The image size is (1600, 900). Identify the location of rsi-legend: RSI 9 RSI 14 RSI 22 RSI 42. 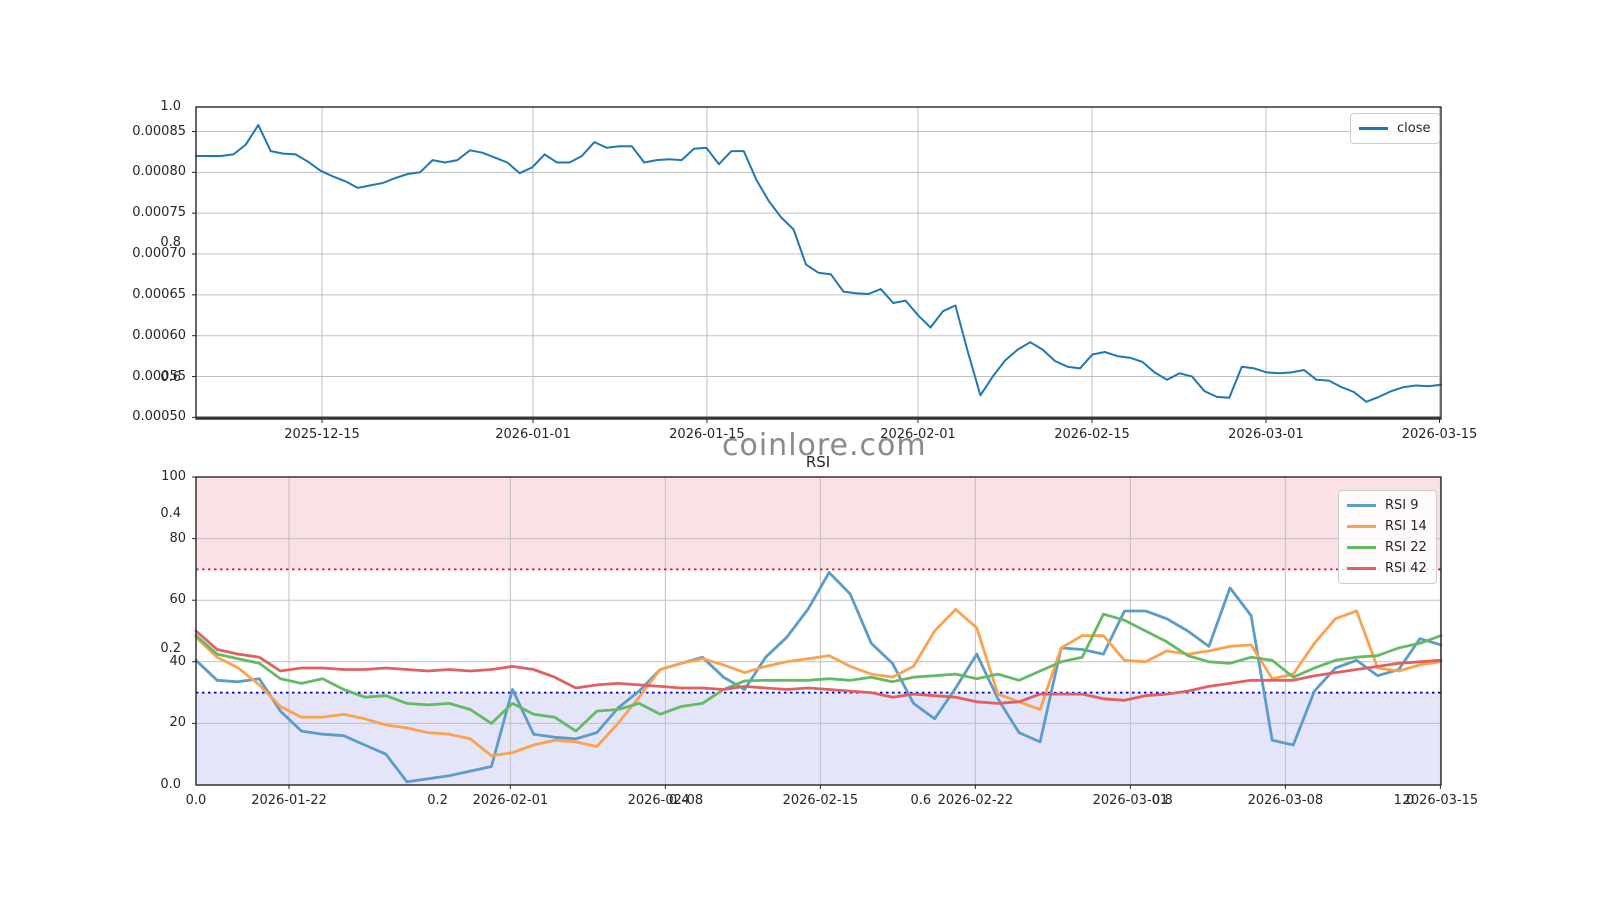
(1387, 537).